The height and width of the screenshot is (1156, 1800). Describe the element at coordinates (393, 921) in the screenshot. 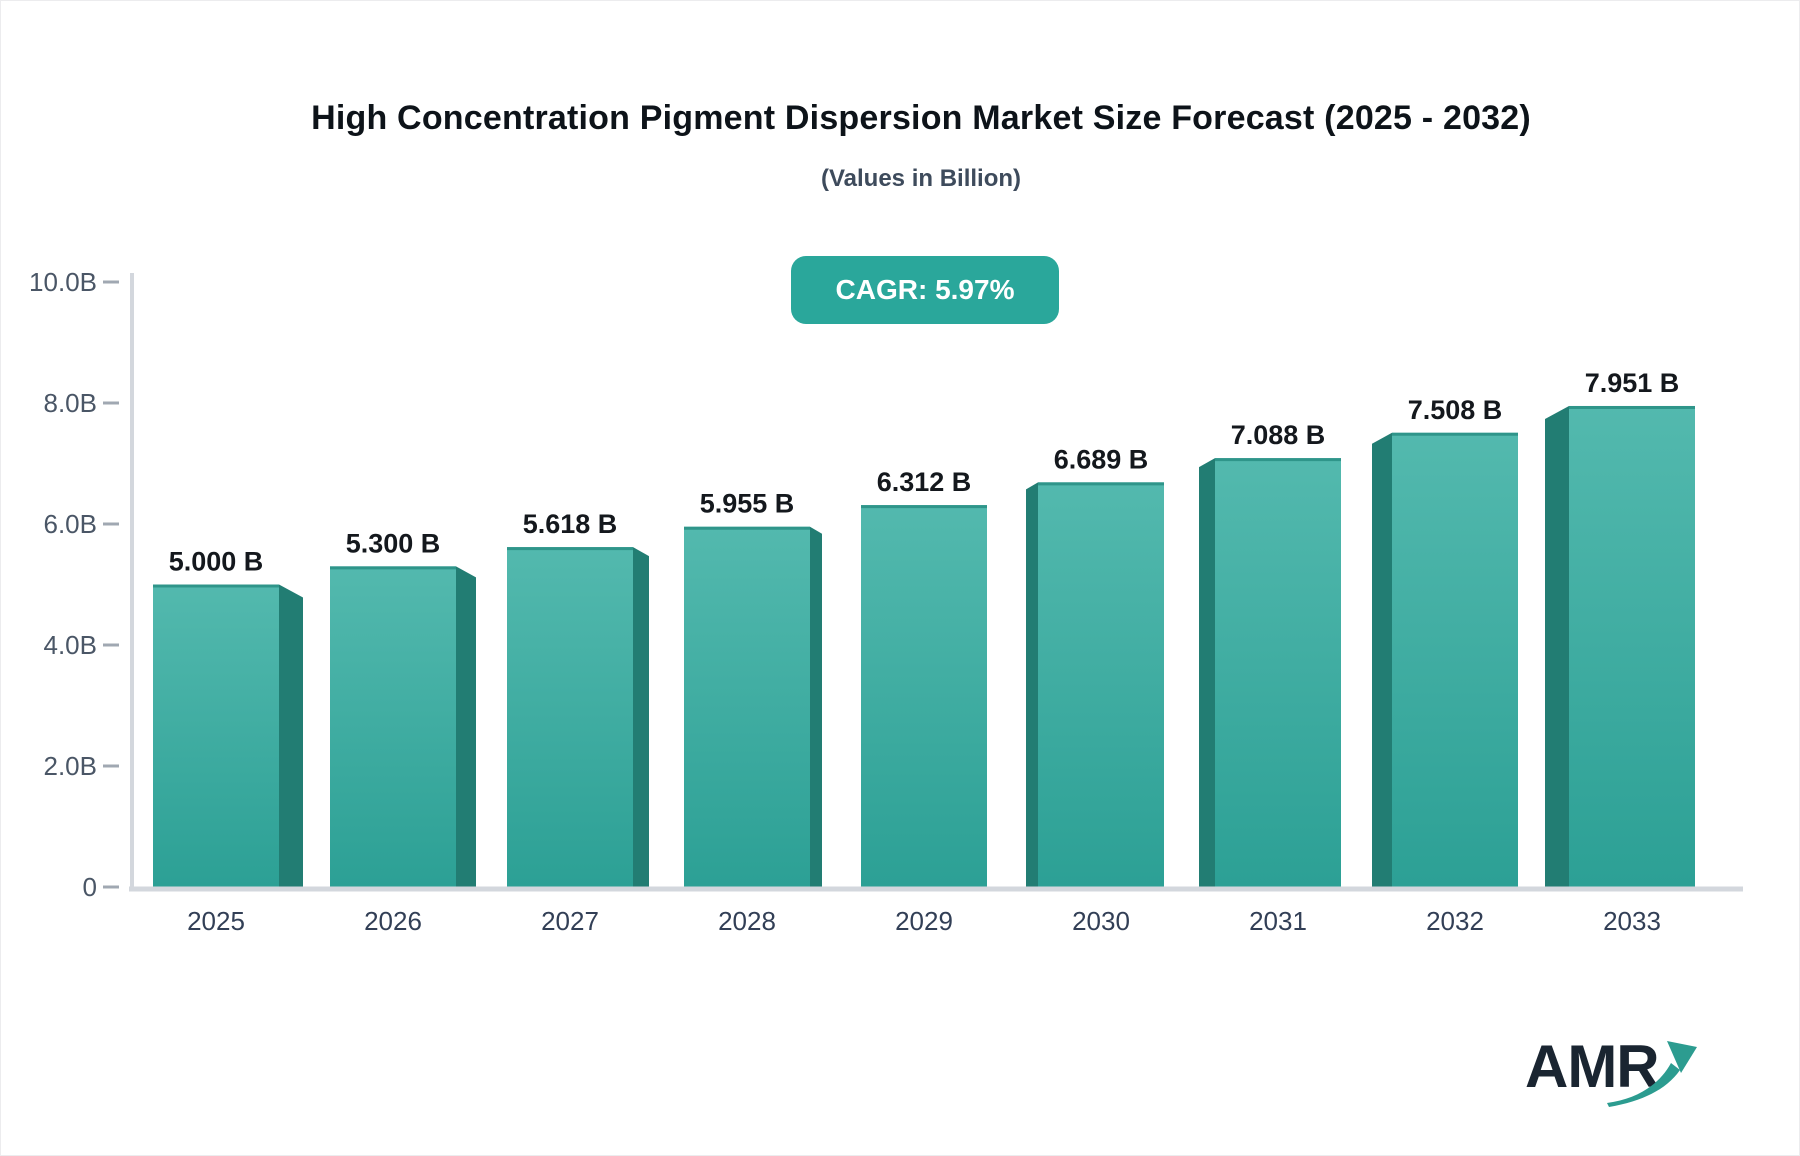

I see `x-axis-label-2026: 2026` at that location.